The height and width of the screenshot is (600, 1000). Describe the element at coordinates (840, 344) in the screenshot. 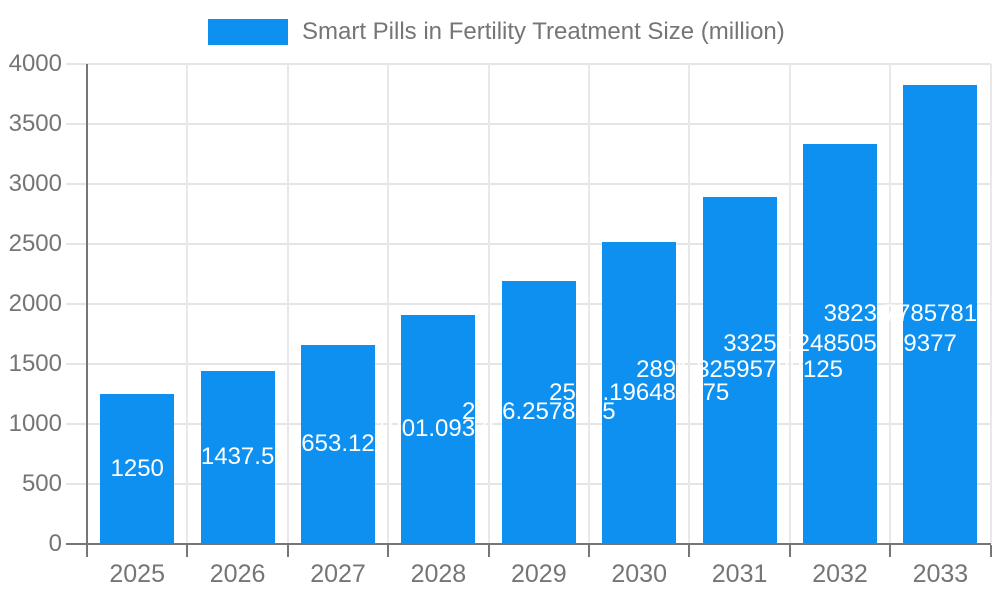

I see `bar-2032` at that location.